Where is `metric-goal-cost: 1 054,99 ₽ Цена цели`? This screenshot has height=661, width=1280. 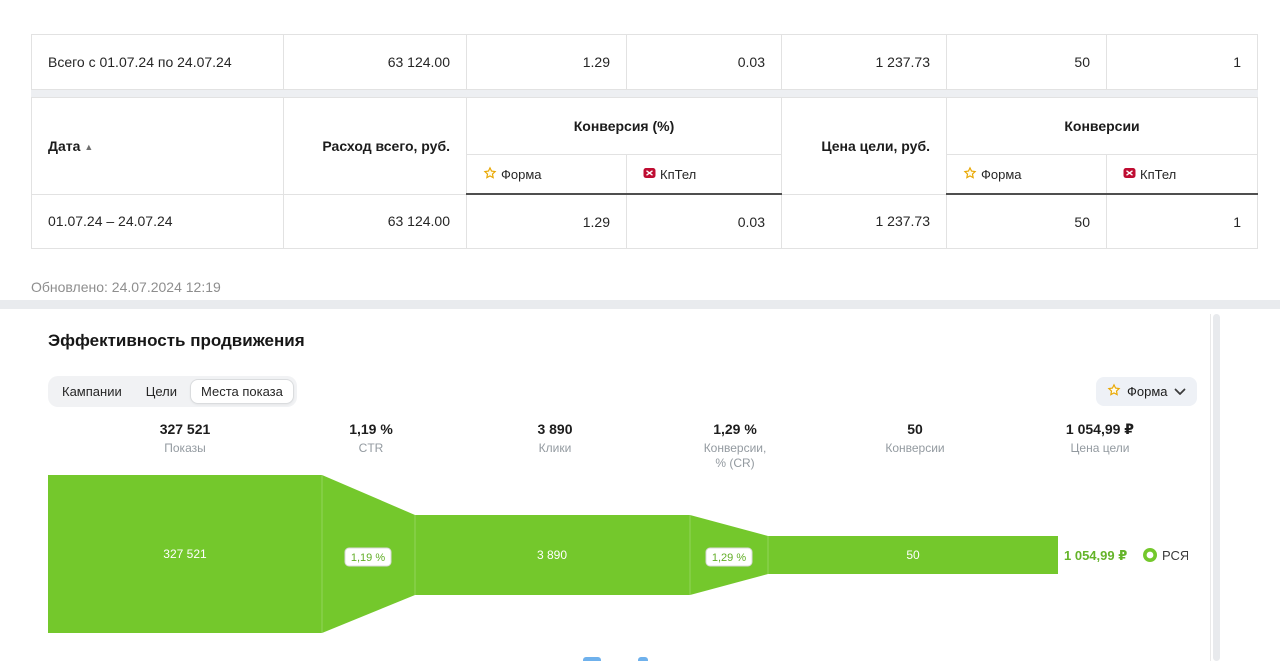
metric-goal-cost: 1 054,99 ₽ Цена цели is located at coordinates (1100, 438).